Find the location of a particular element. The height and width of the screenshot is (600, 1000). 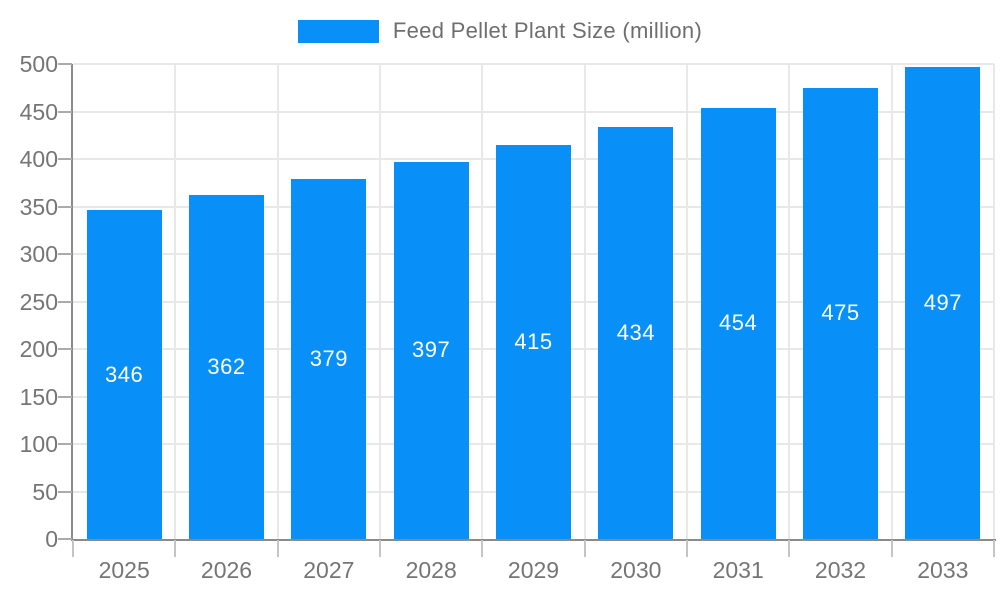

bar-value-label-2025: 346 is located at coordinates (124, 374).